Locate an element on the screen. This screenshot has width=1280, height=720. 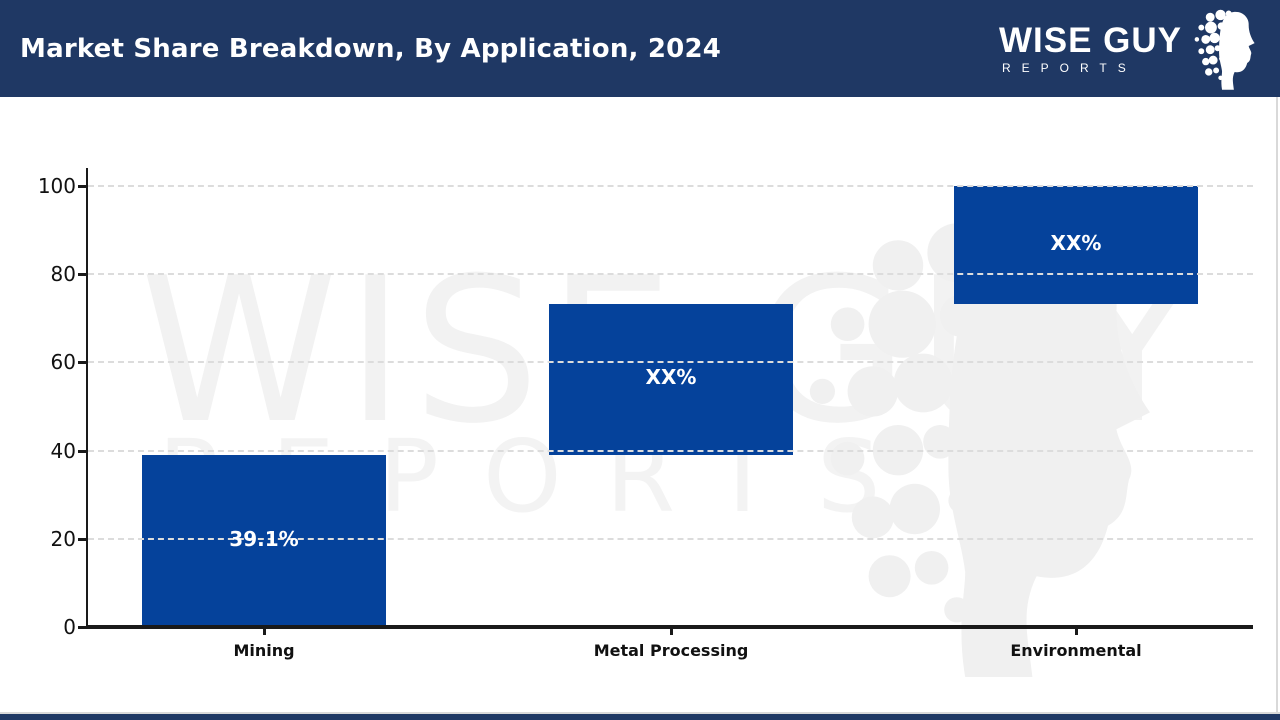
bar-metal-processing is located at coordinates (671, 379).